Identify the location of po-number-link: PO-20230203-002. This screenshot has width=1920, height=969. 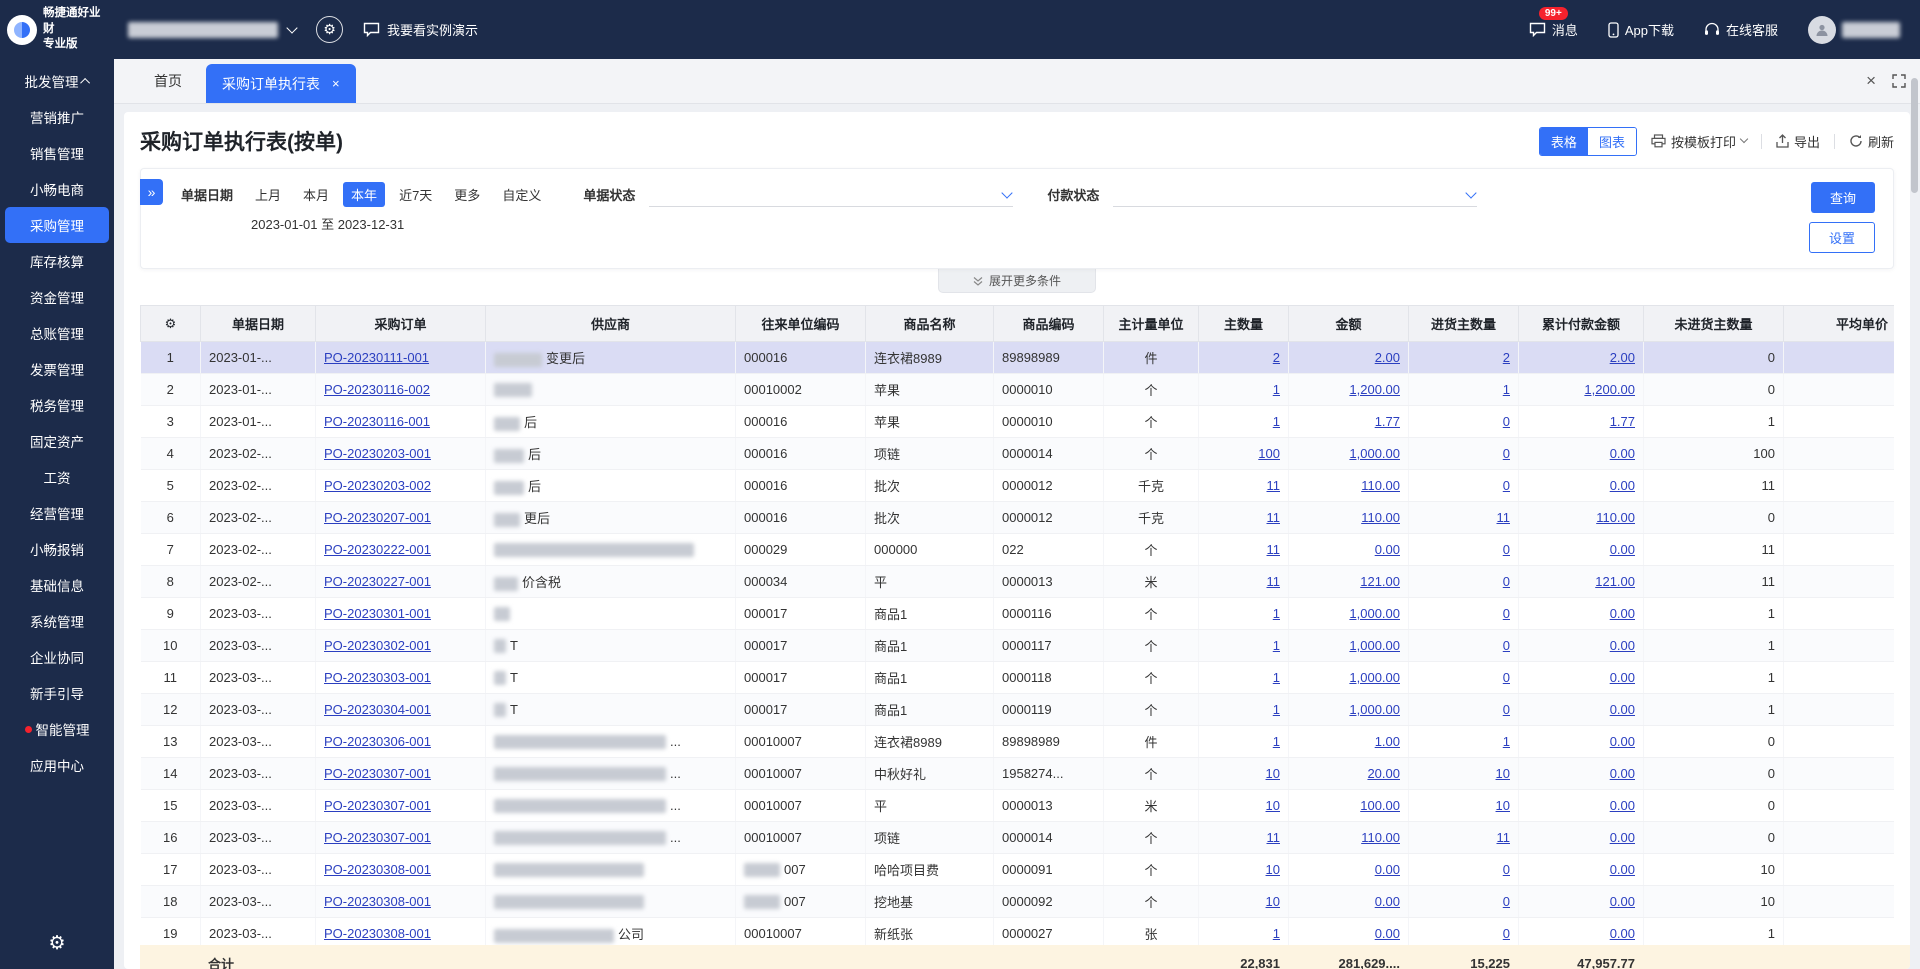
(377, 485).